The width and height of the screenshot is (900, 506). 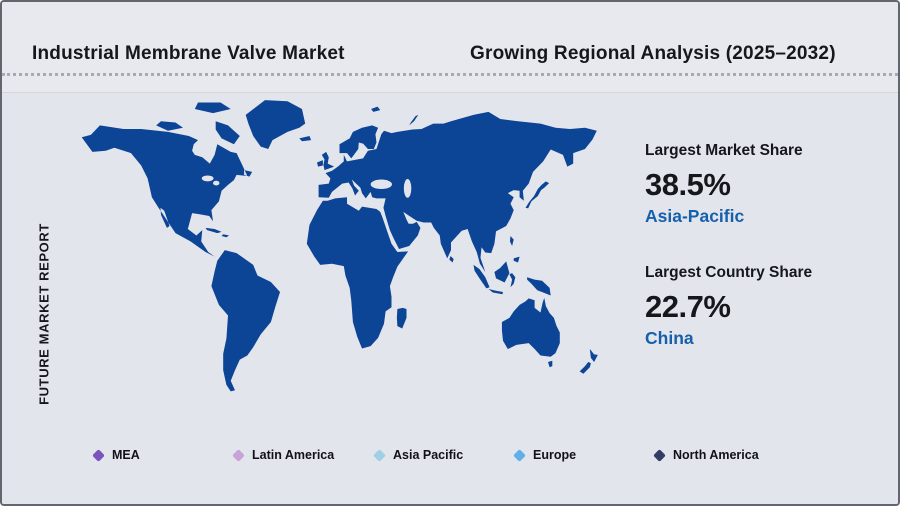 I want to click on legend-item-latin-america: Latin America, so click(x=283, y=455).